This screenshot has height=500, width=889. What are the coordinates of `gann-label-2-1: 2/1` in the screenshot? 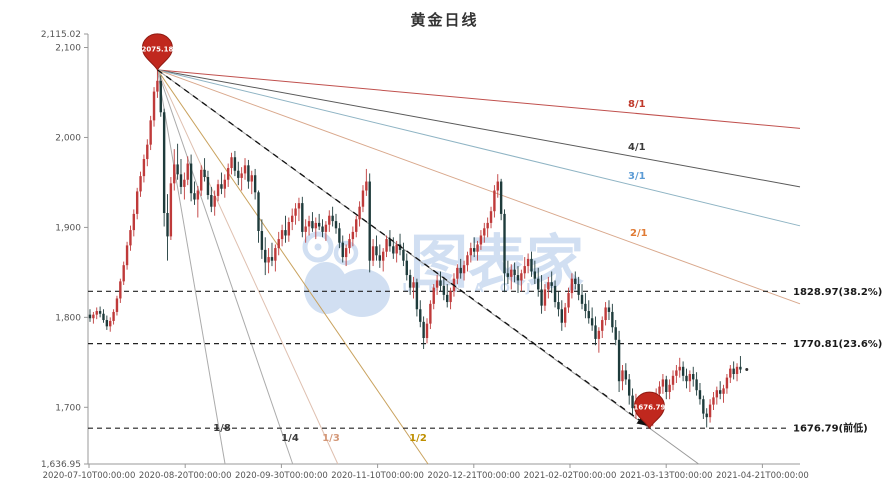 It's located at (639, 233).